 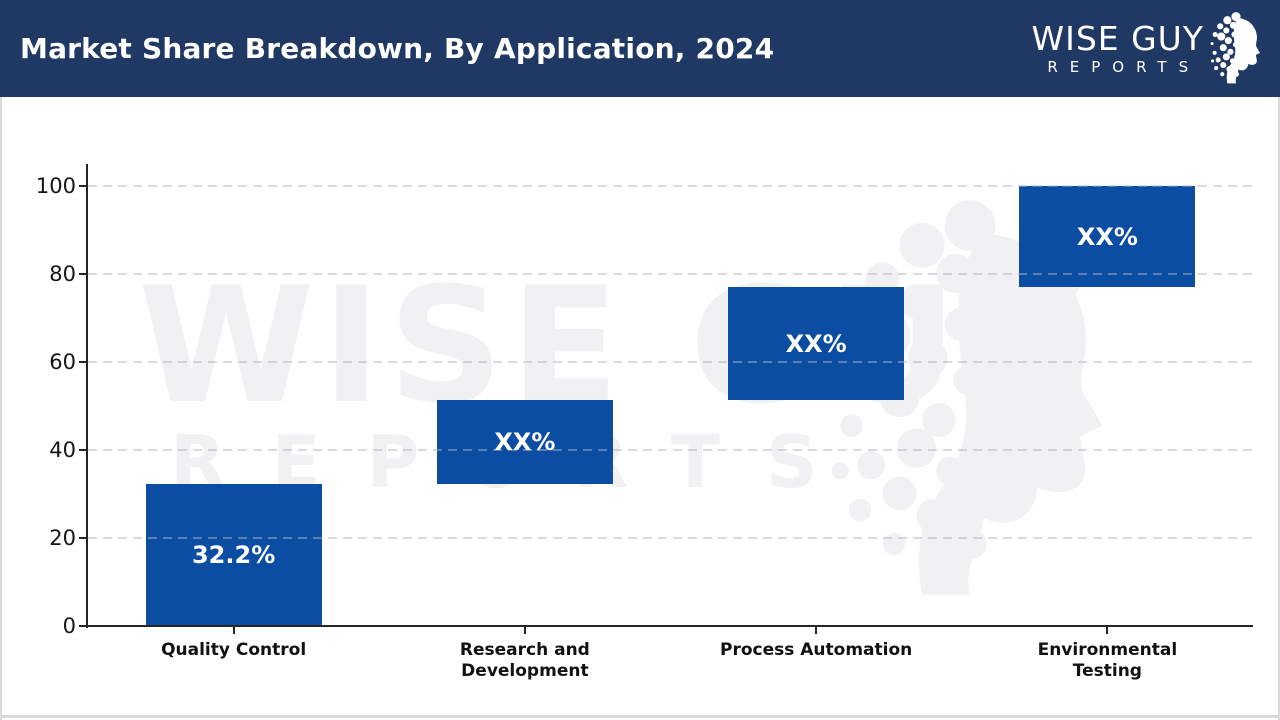 I want to click on bar-label-research-and-development: XX%, so click(x=525, y=442).